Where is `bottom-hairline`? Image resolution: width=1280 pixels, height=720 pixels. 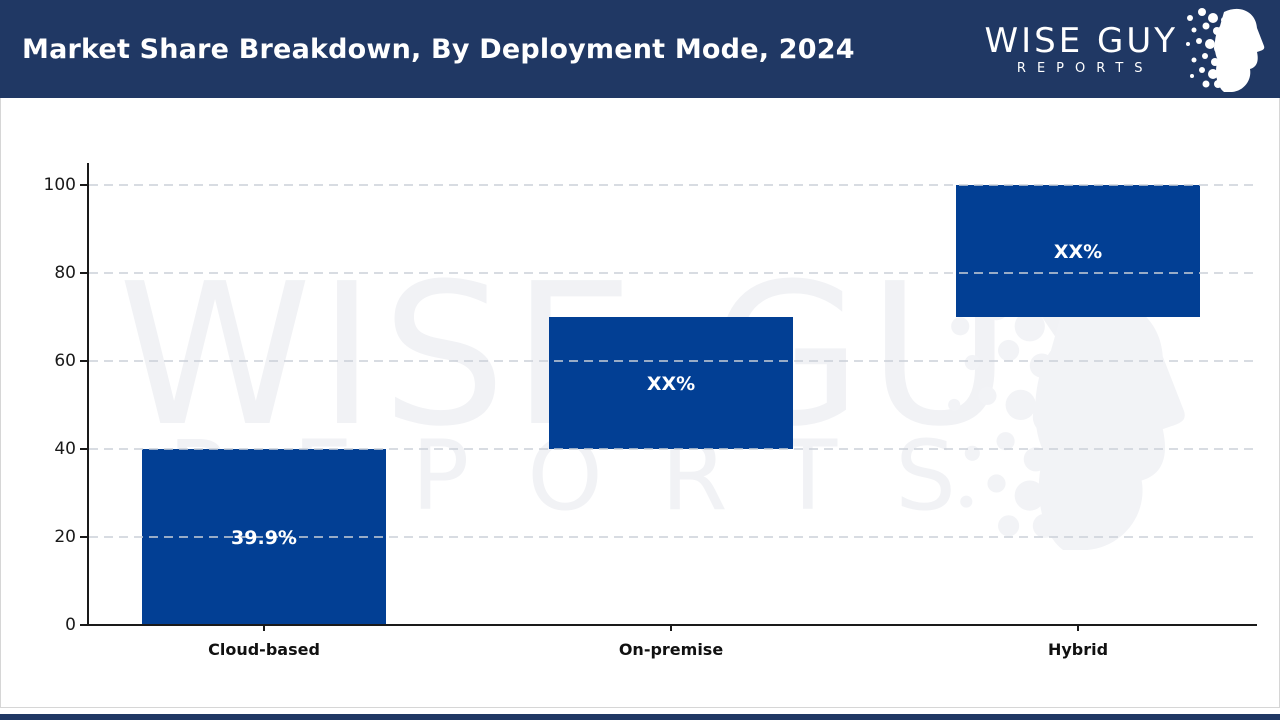 bottom-hairline is located at coordinates (640, 707).